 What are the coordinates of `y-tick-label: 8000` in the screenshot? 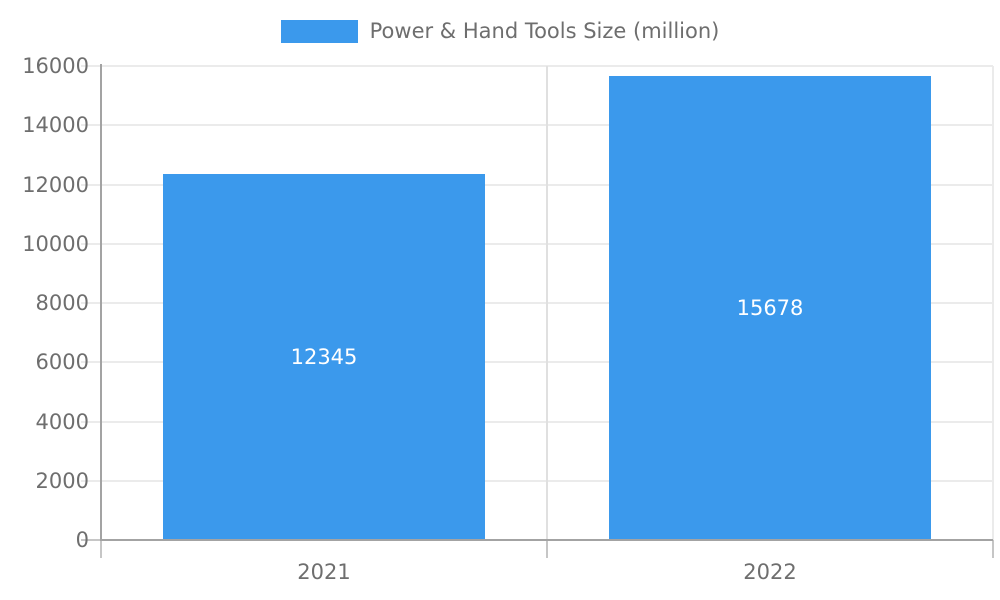 It's located at (62, 303).